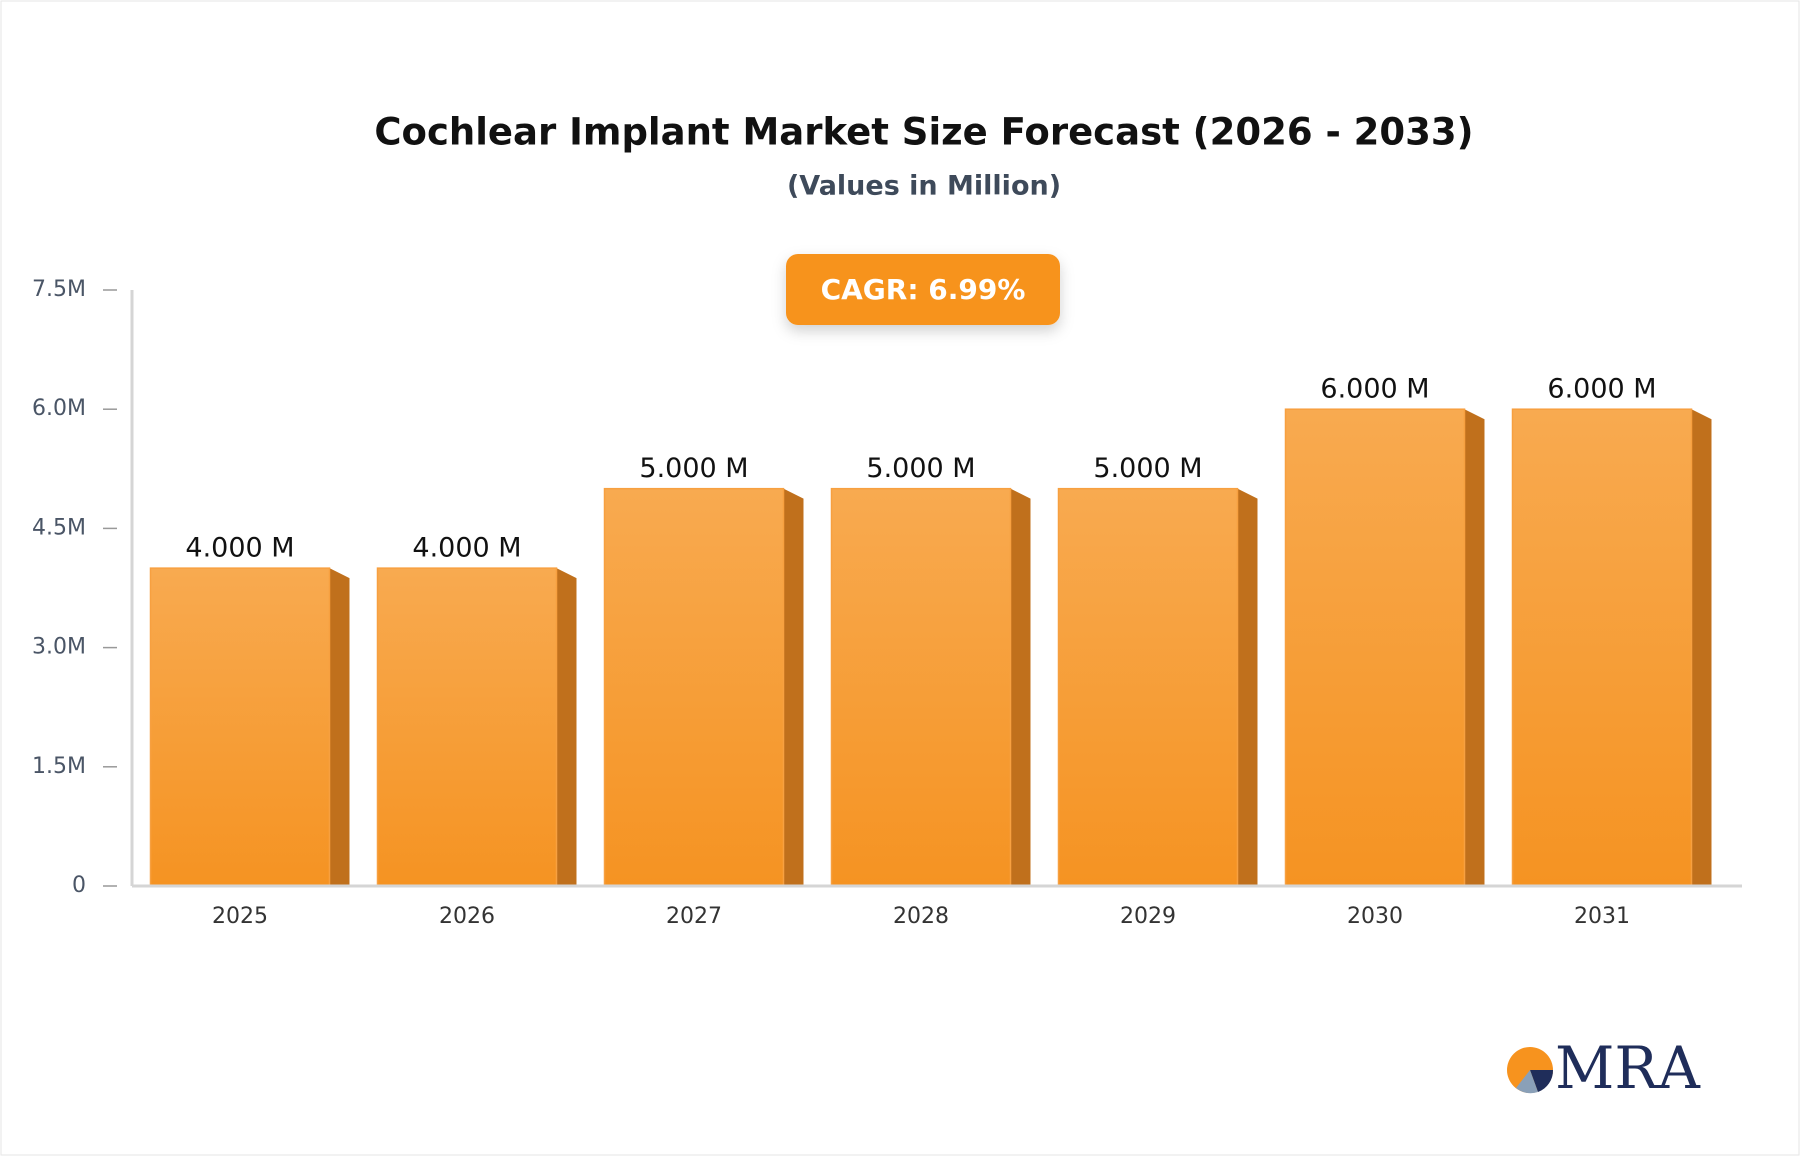  I want to click on logo: MRA, so click(1604, 1068).